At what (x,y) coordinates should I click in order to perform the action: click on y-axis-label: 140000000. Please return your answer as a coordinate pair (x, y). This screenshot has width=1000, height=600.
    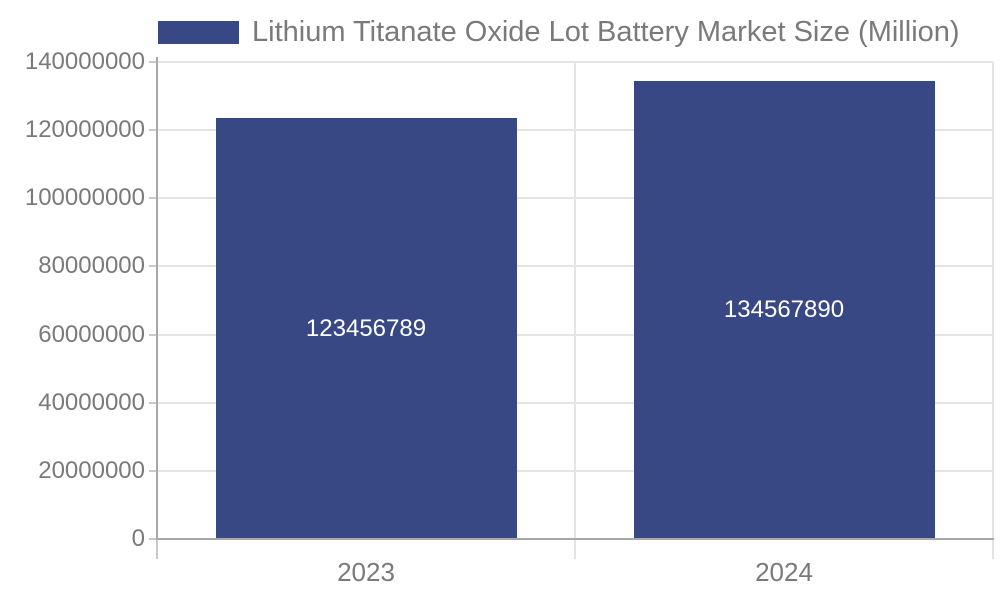
    Looking at the image, I should click on (84, 61).